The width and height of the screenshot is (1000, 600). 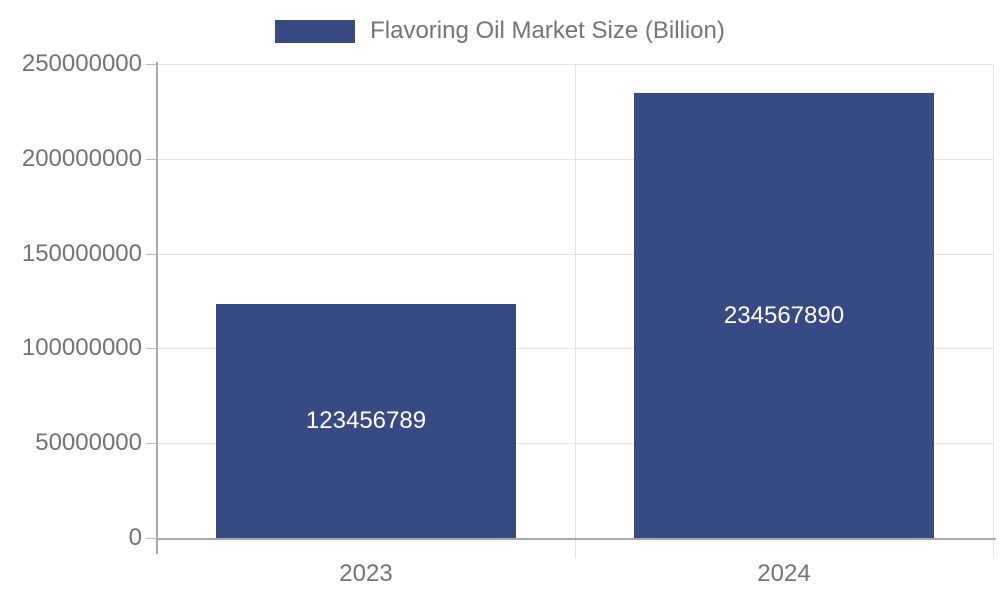 I want to click on legend-swatch-icon, so click(x=315, y=31).